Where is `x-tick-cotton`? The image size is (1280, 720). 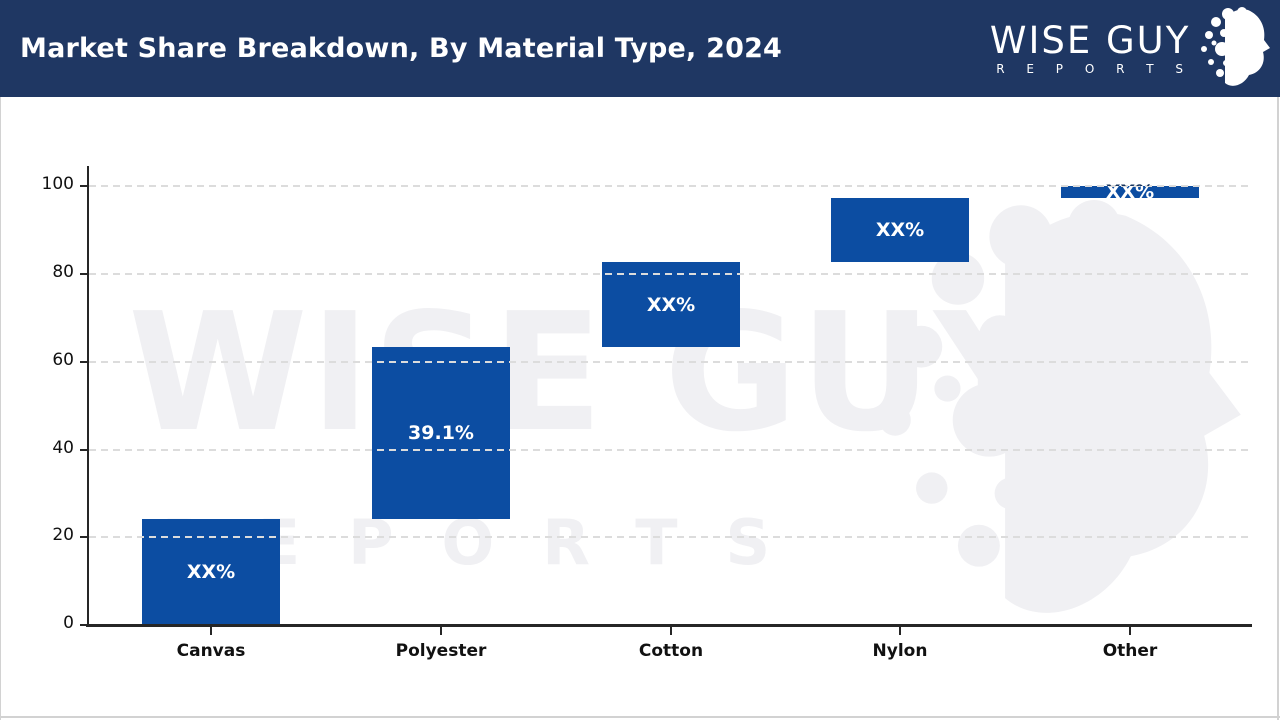
x-tick-cotton is located at coordinates (671, 631).